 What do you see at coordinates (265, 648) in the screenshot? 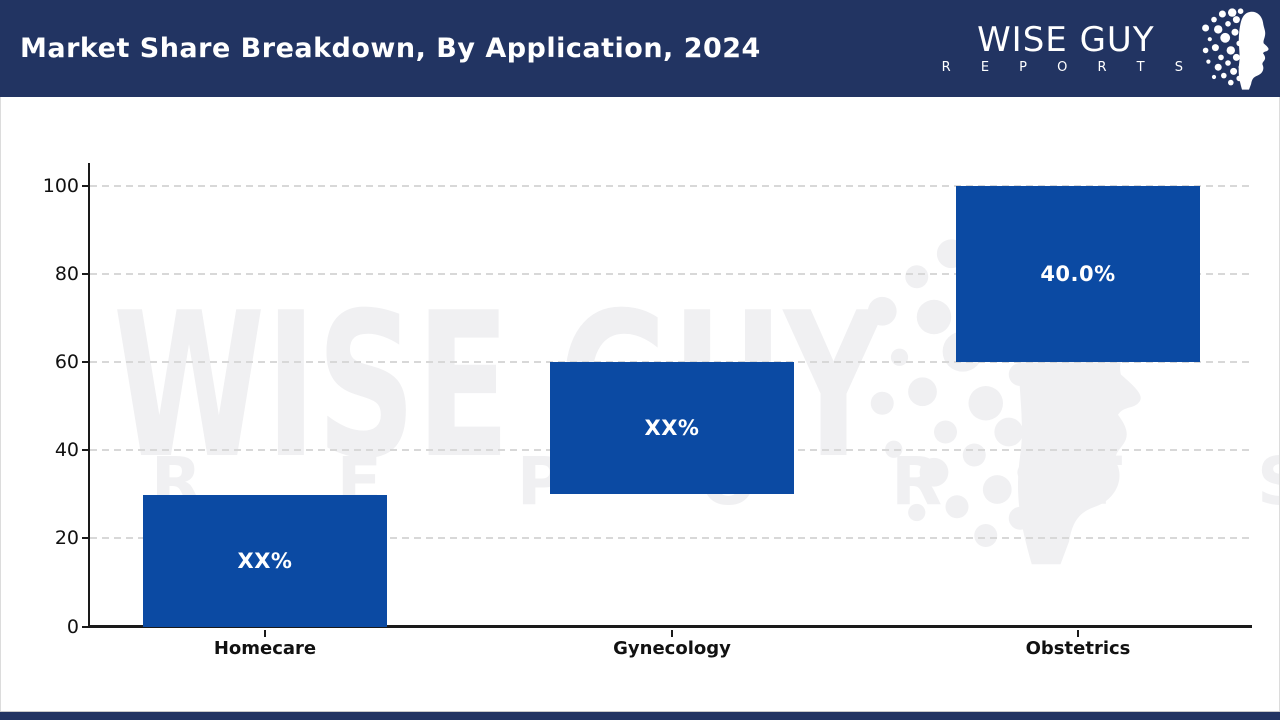
I see `x-label-homecare: Homecare` at bounding box center [265, 648].